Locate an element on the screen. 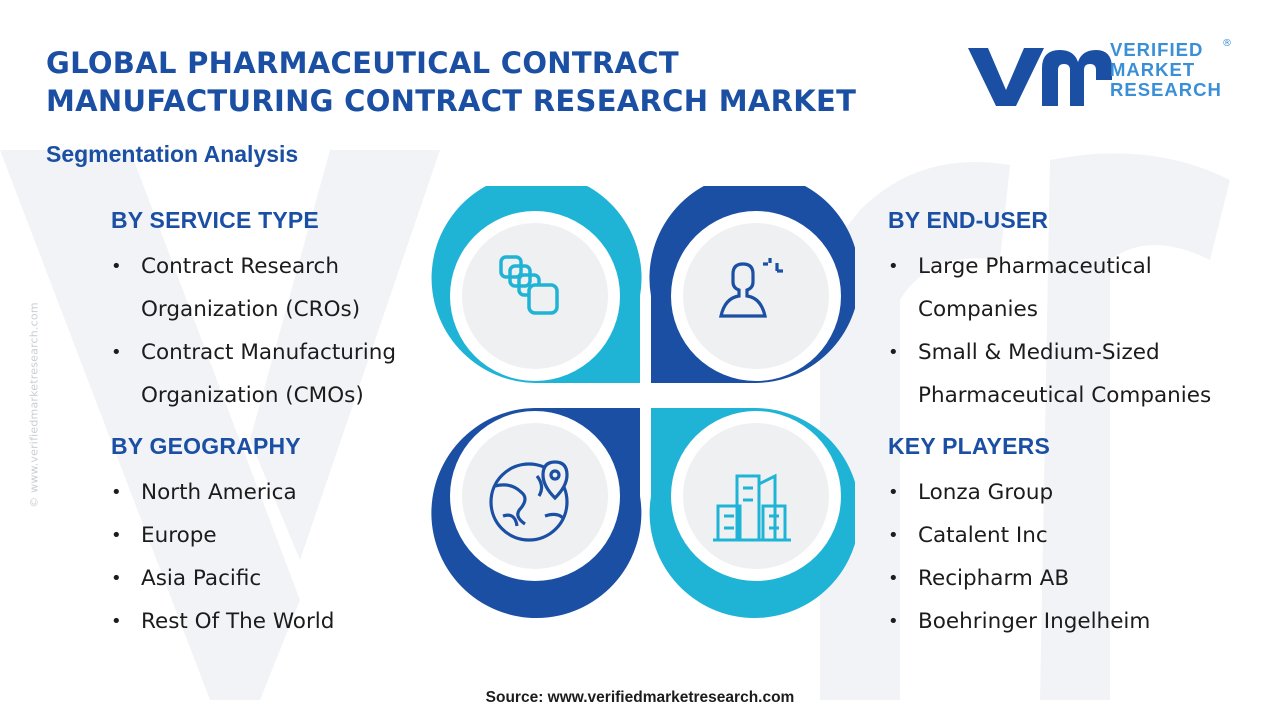 This screenshot has height=720, width=1280. logo-line-1: VERIFIED is located at coordinates (1157, 49).